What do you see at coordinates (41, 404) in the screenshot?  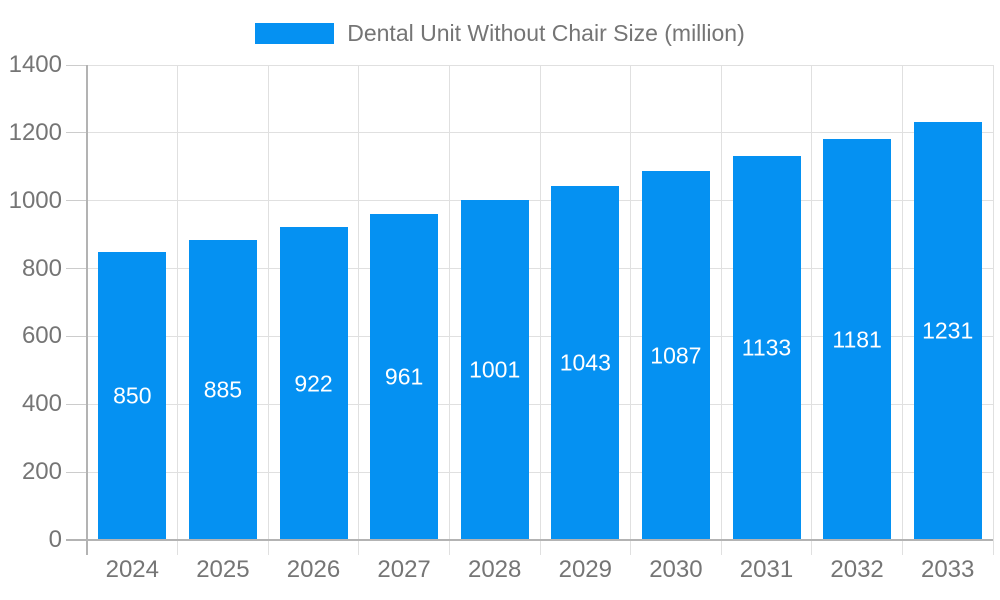 I see `y-tick-label: 400` at bounding box center [41, 404].